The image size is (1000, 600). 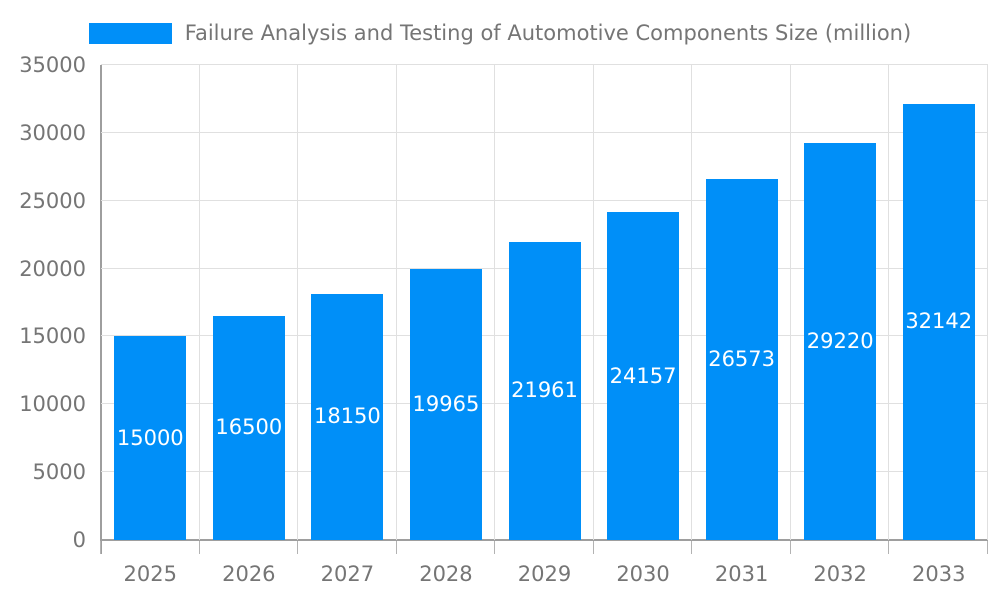 I want to click on y-axis-tick-label: 0, so click(x=79, y=540).